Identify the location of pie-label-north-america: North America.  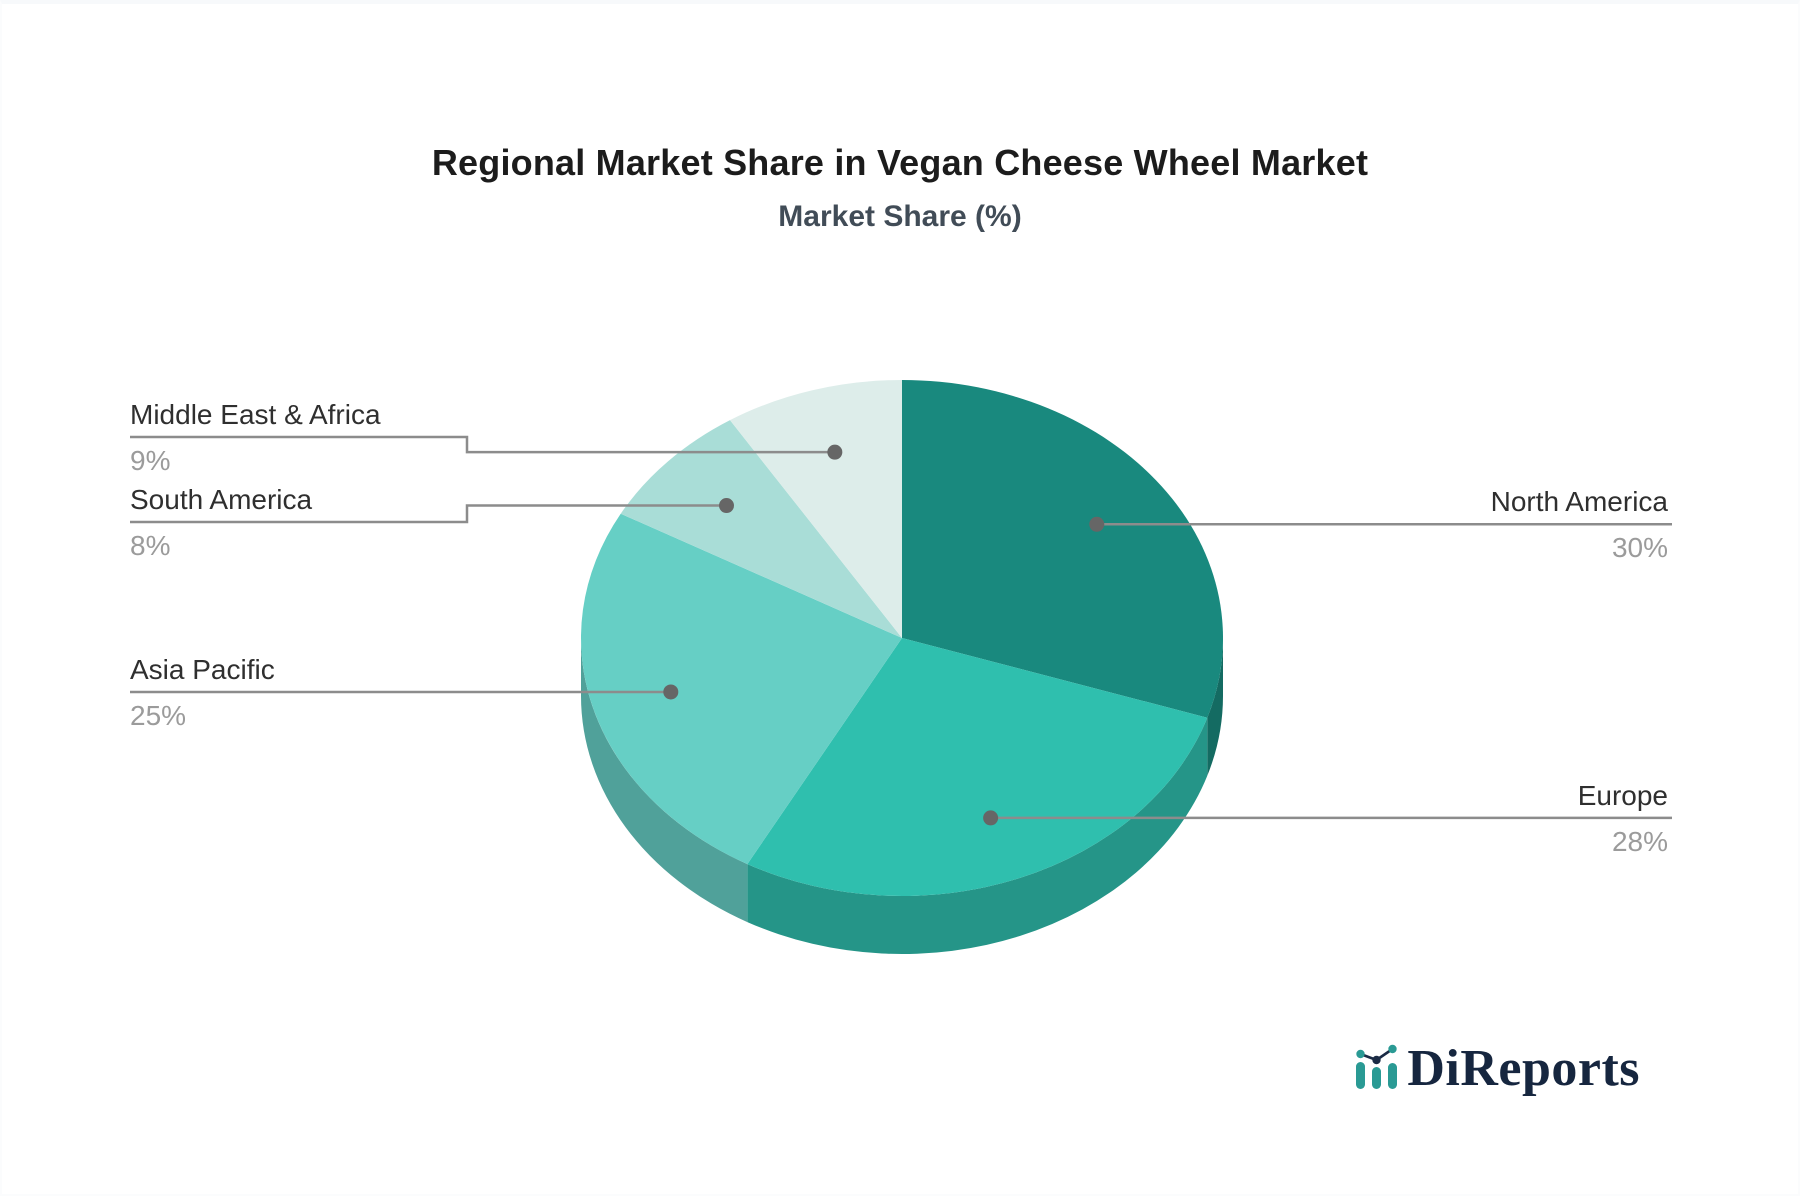
(1579, 501).